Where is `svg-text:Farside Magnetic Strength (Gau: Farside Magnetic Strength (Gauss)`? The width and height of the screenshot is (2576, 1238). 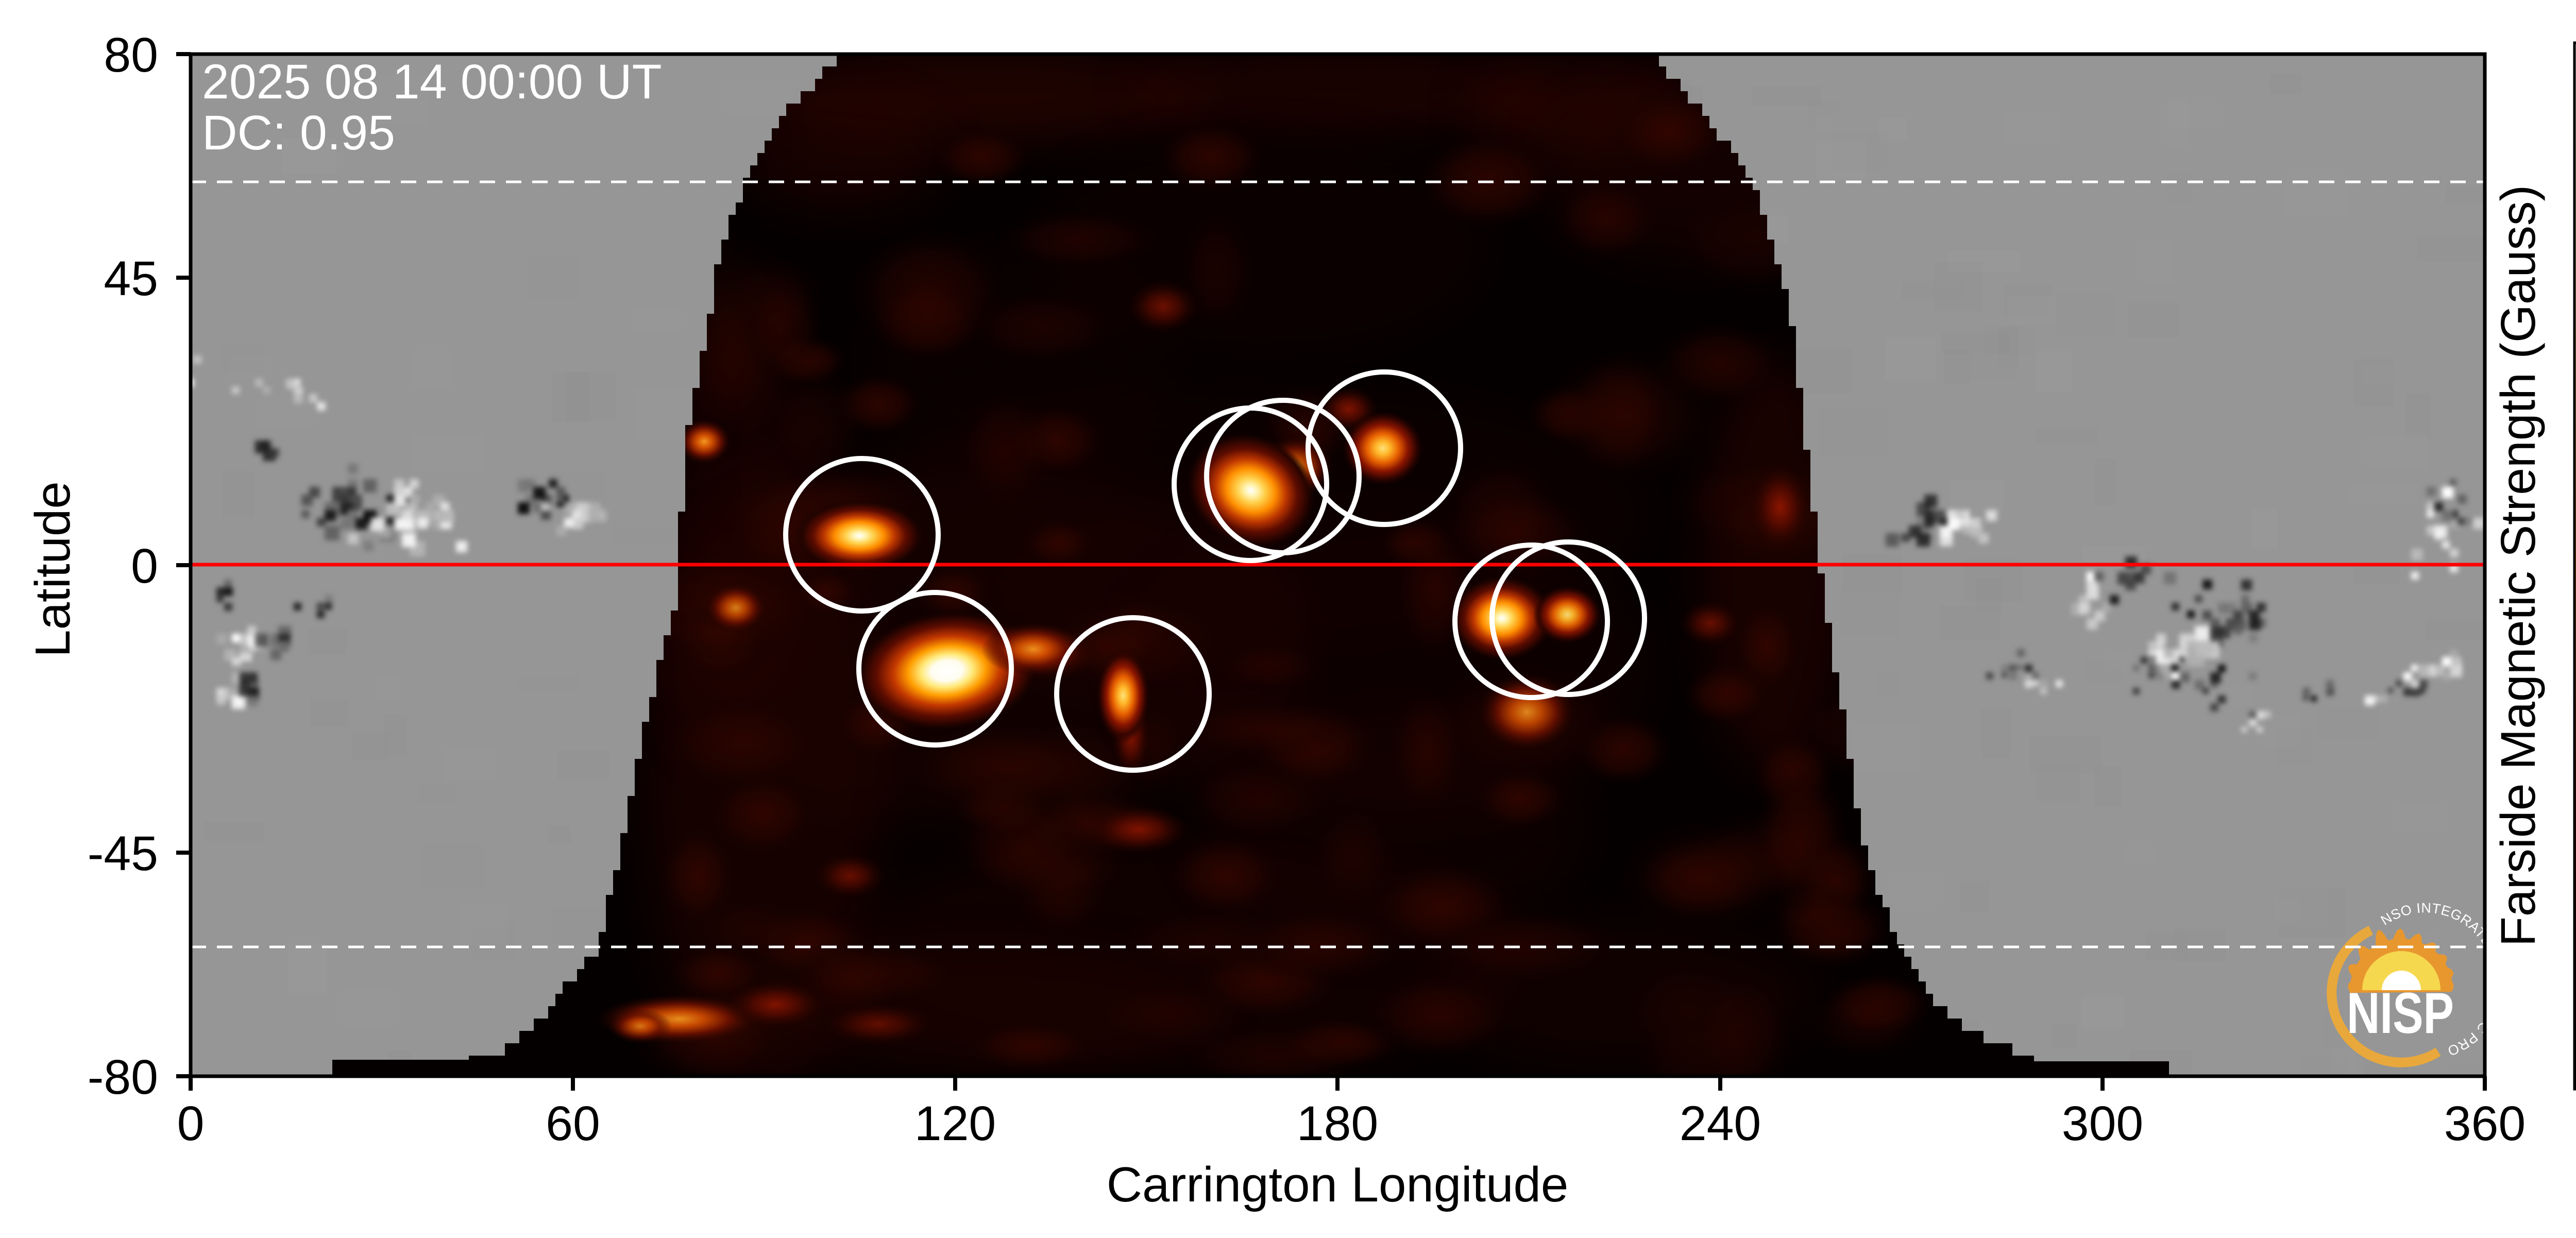 svg-text:Farside Magnetic Strength (Gau: Farside Magnetic Strength (Gauss) is located at coordinates (2518, 565).